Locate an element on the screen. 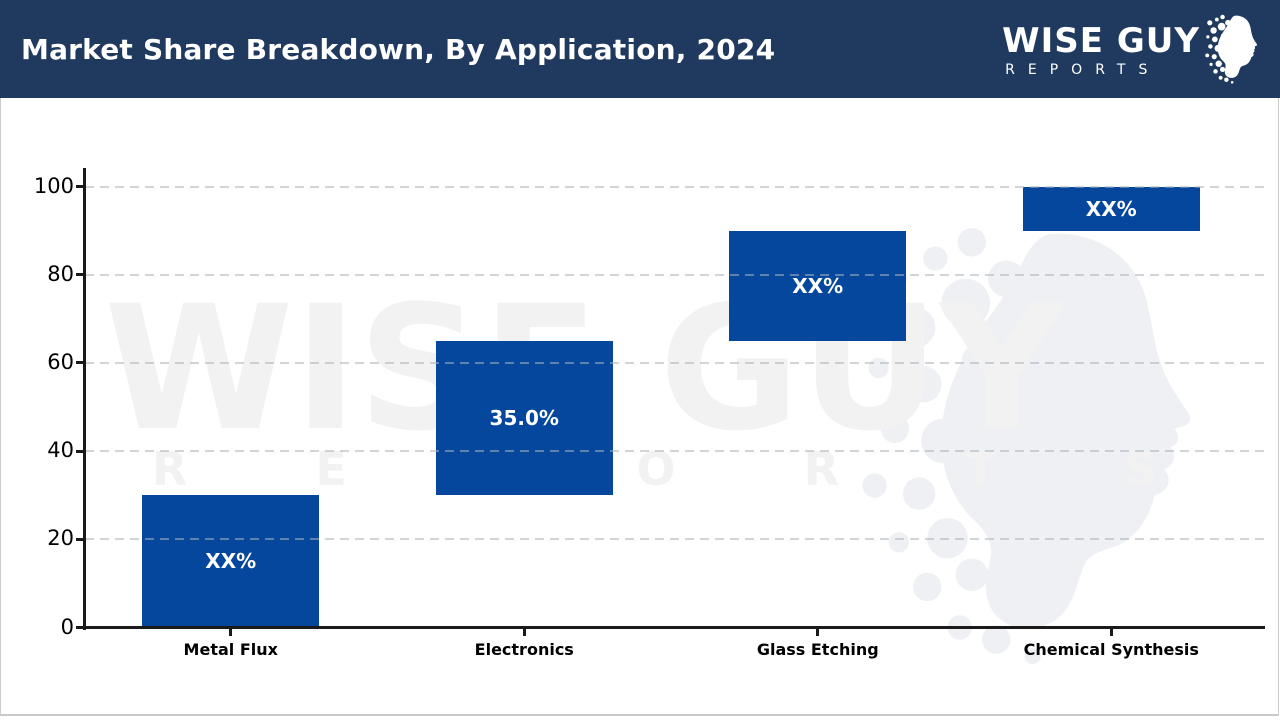 This screenshot has height=720, width=1280. wiseguy-logo: WISE GUY REPORTS is located at coordinates (1135, 49).